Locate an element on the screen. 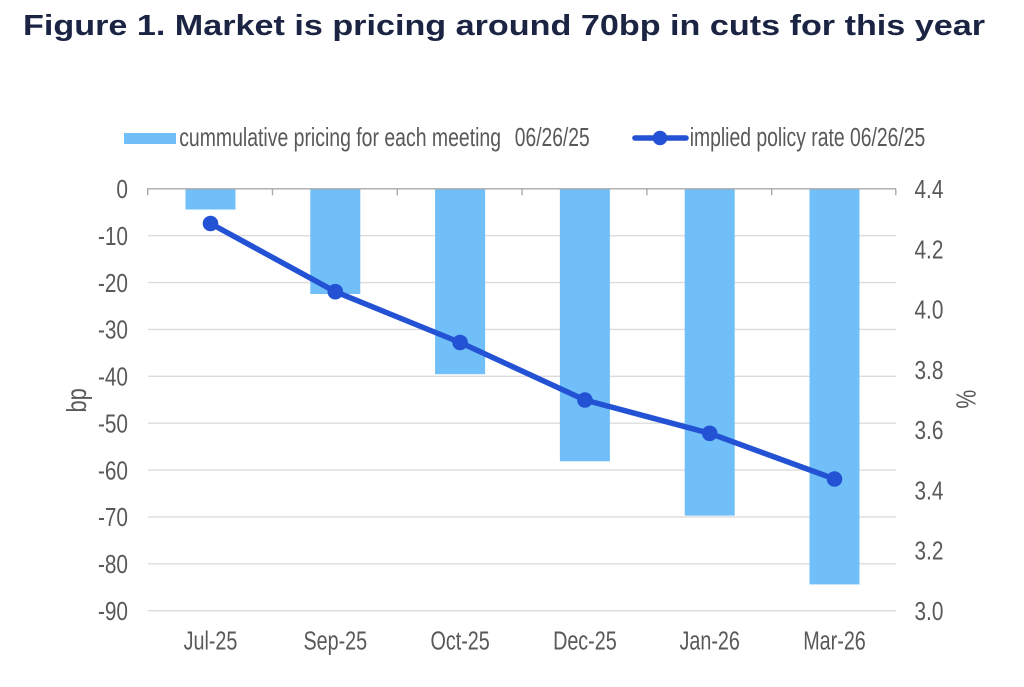 This screenshot has height=687, width=1024. svg-text: -80 is located at coordinates (113, 564).